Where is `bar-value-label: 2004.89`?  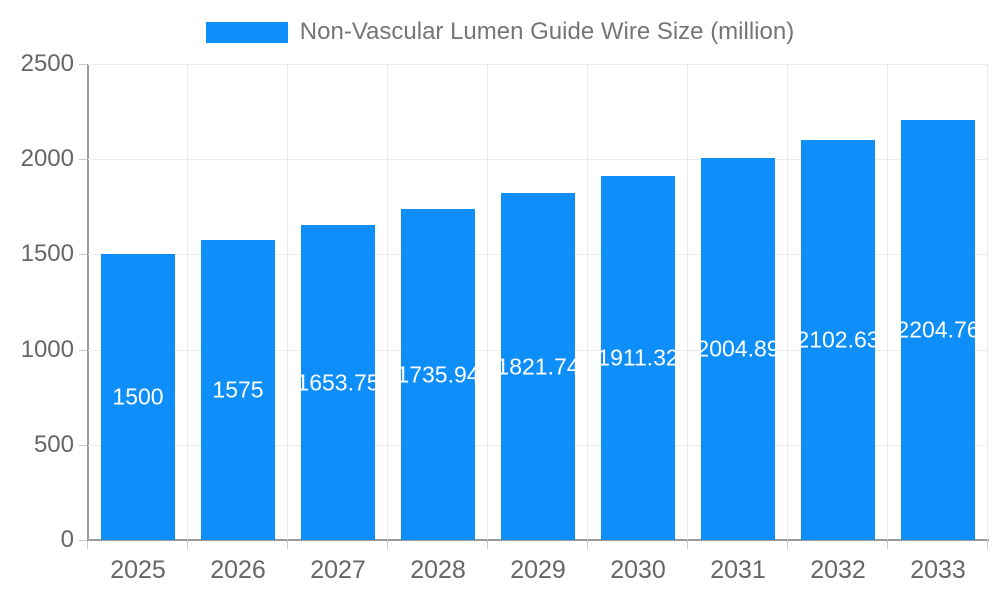 bar-value-label: 2004.89 is located at coordinates (738, 348).